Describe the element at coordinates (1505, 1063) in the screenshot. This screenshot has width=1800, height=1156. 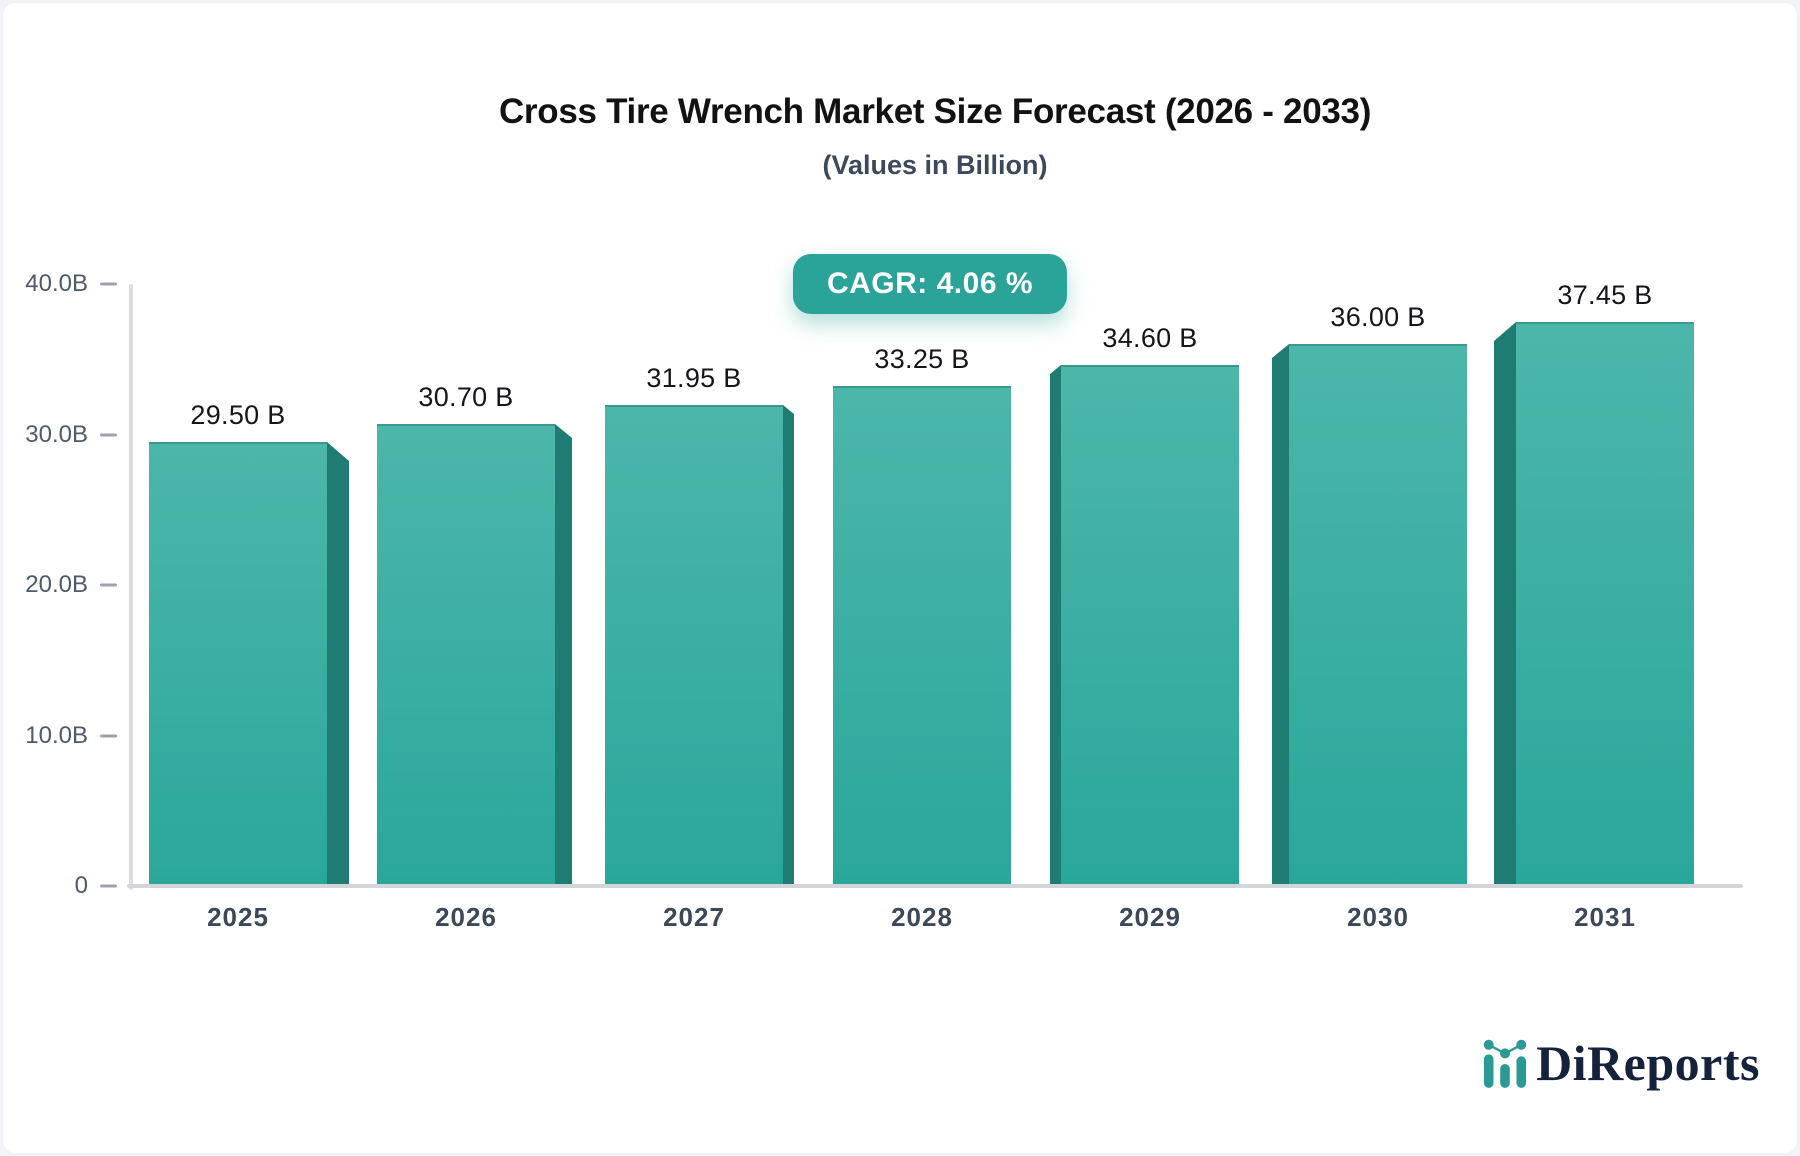
I see `mini-bar-chart-icon` at that location.